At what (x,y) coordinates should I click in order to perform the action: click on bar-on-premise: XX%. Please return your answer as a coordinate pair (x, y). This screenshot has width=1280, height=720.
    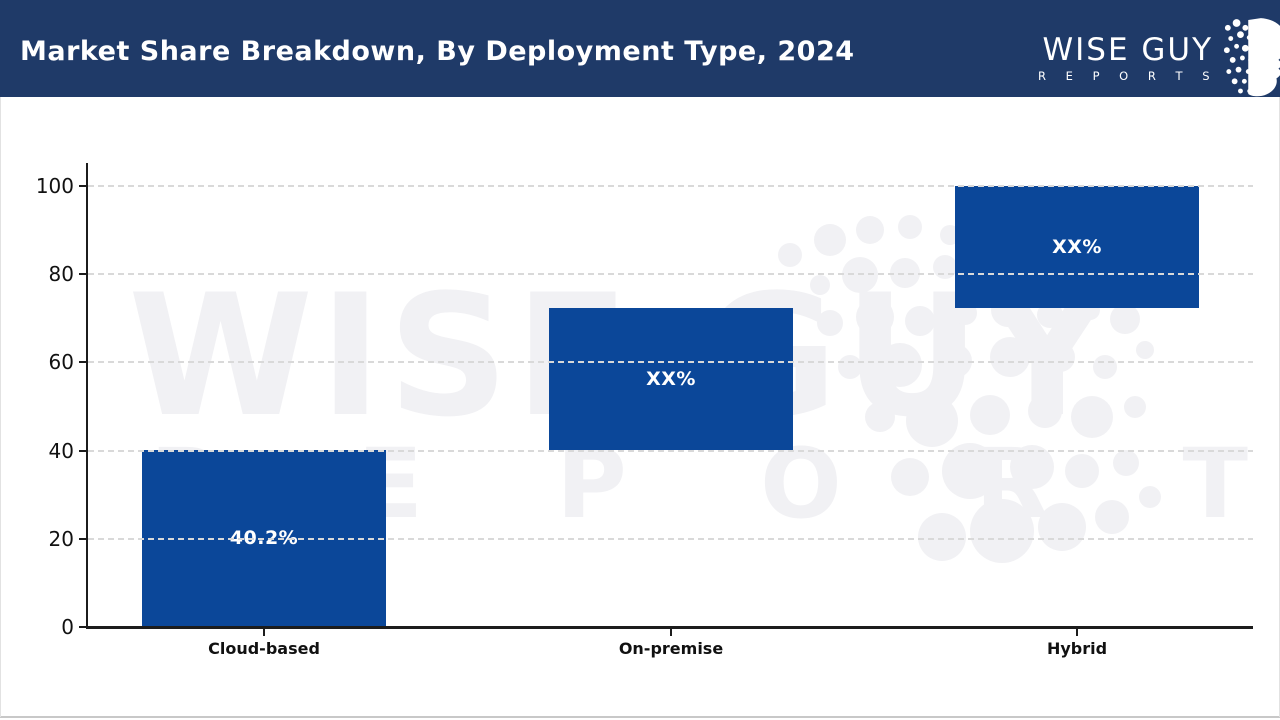
    Looking at the image, I should click on (671, 379).